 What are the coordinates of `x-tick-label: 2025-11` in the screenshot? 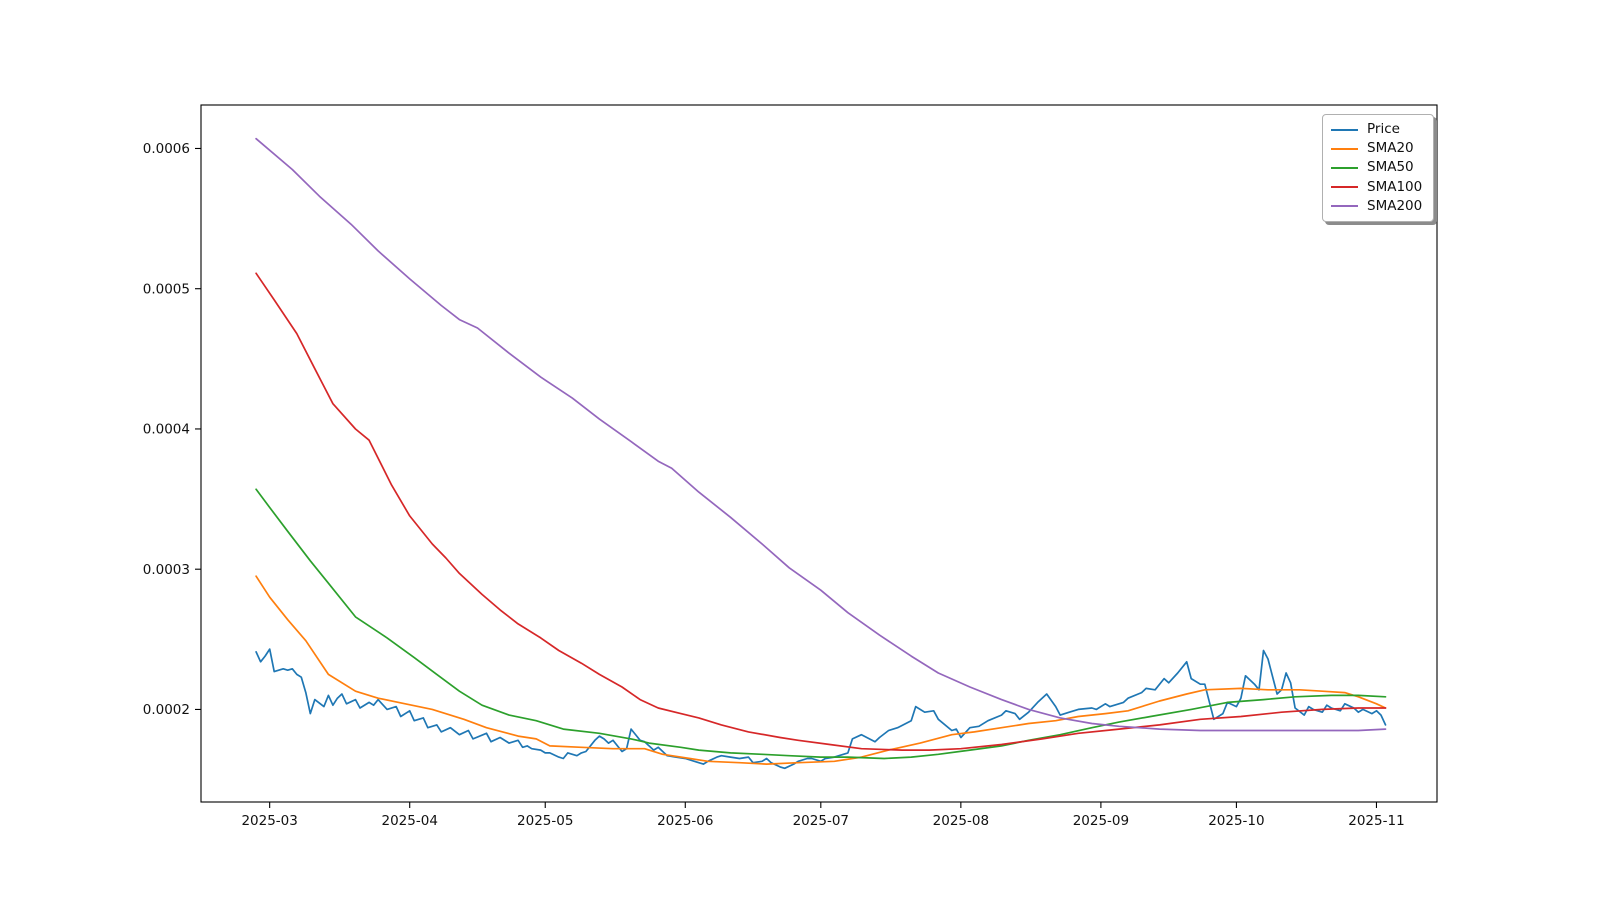 It's located at (1376, 821).